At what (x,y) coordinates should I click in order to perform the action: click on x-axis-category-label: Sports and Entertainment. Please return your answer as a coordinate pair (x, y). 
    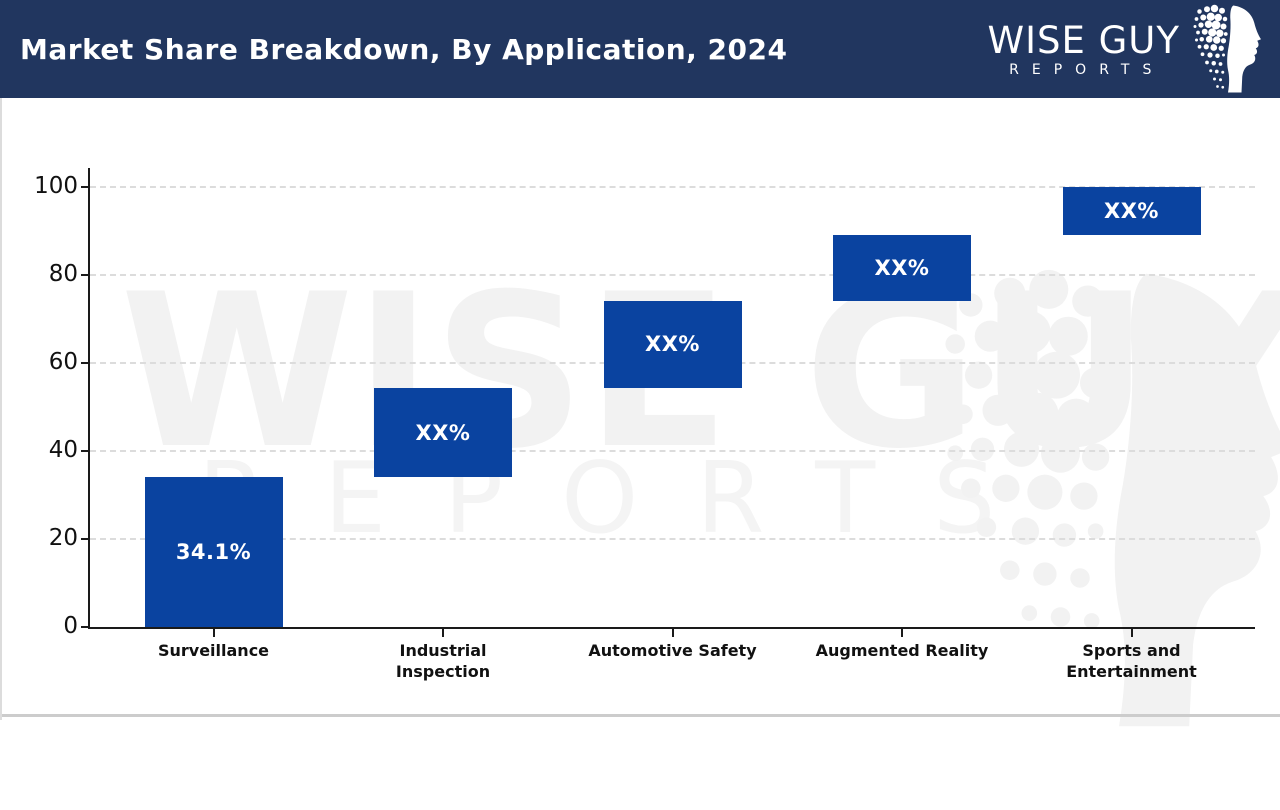
    Looking at the image, I should click on (1131, 661).